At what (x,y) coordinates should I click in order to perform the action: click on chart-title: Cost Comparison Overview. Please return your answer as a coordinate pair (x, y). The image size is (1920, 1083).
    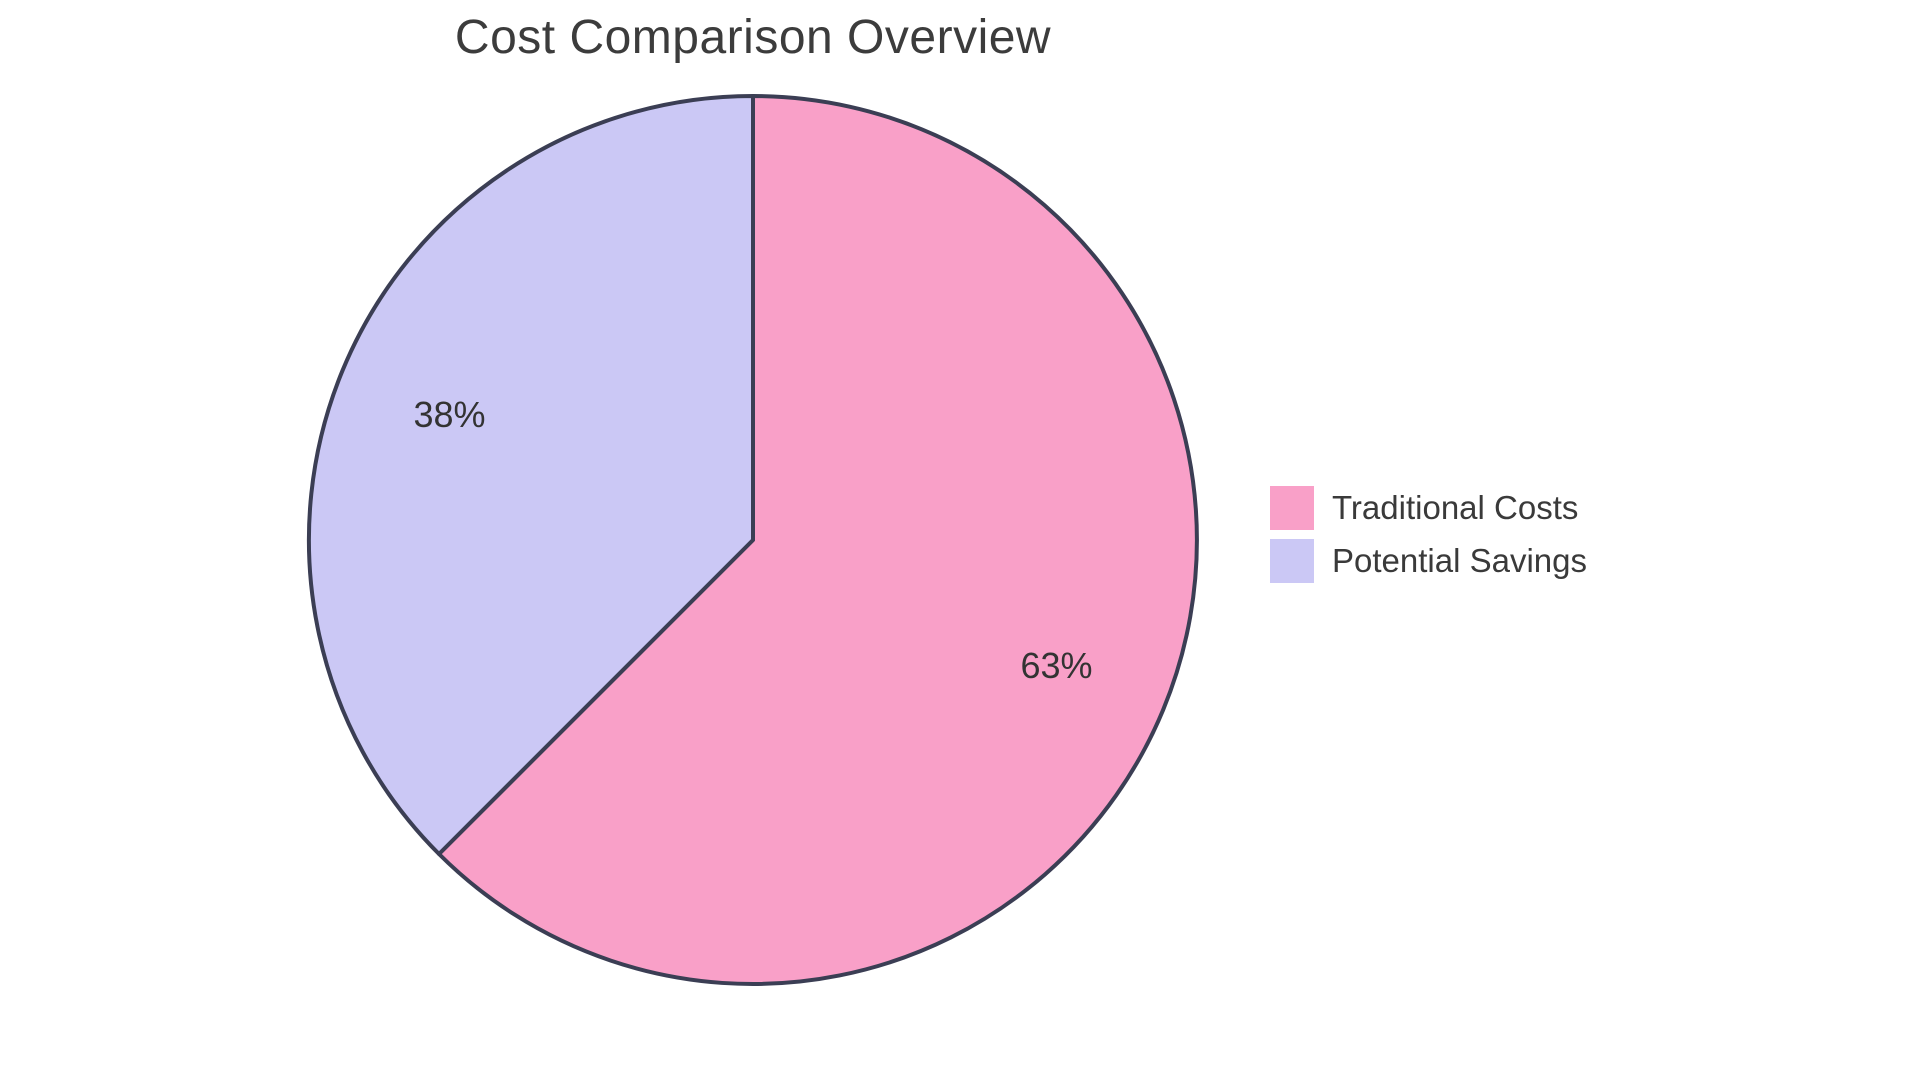
    Looking at the image, I should click on (753, 37).